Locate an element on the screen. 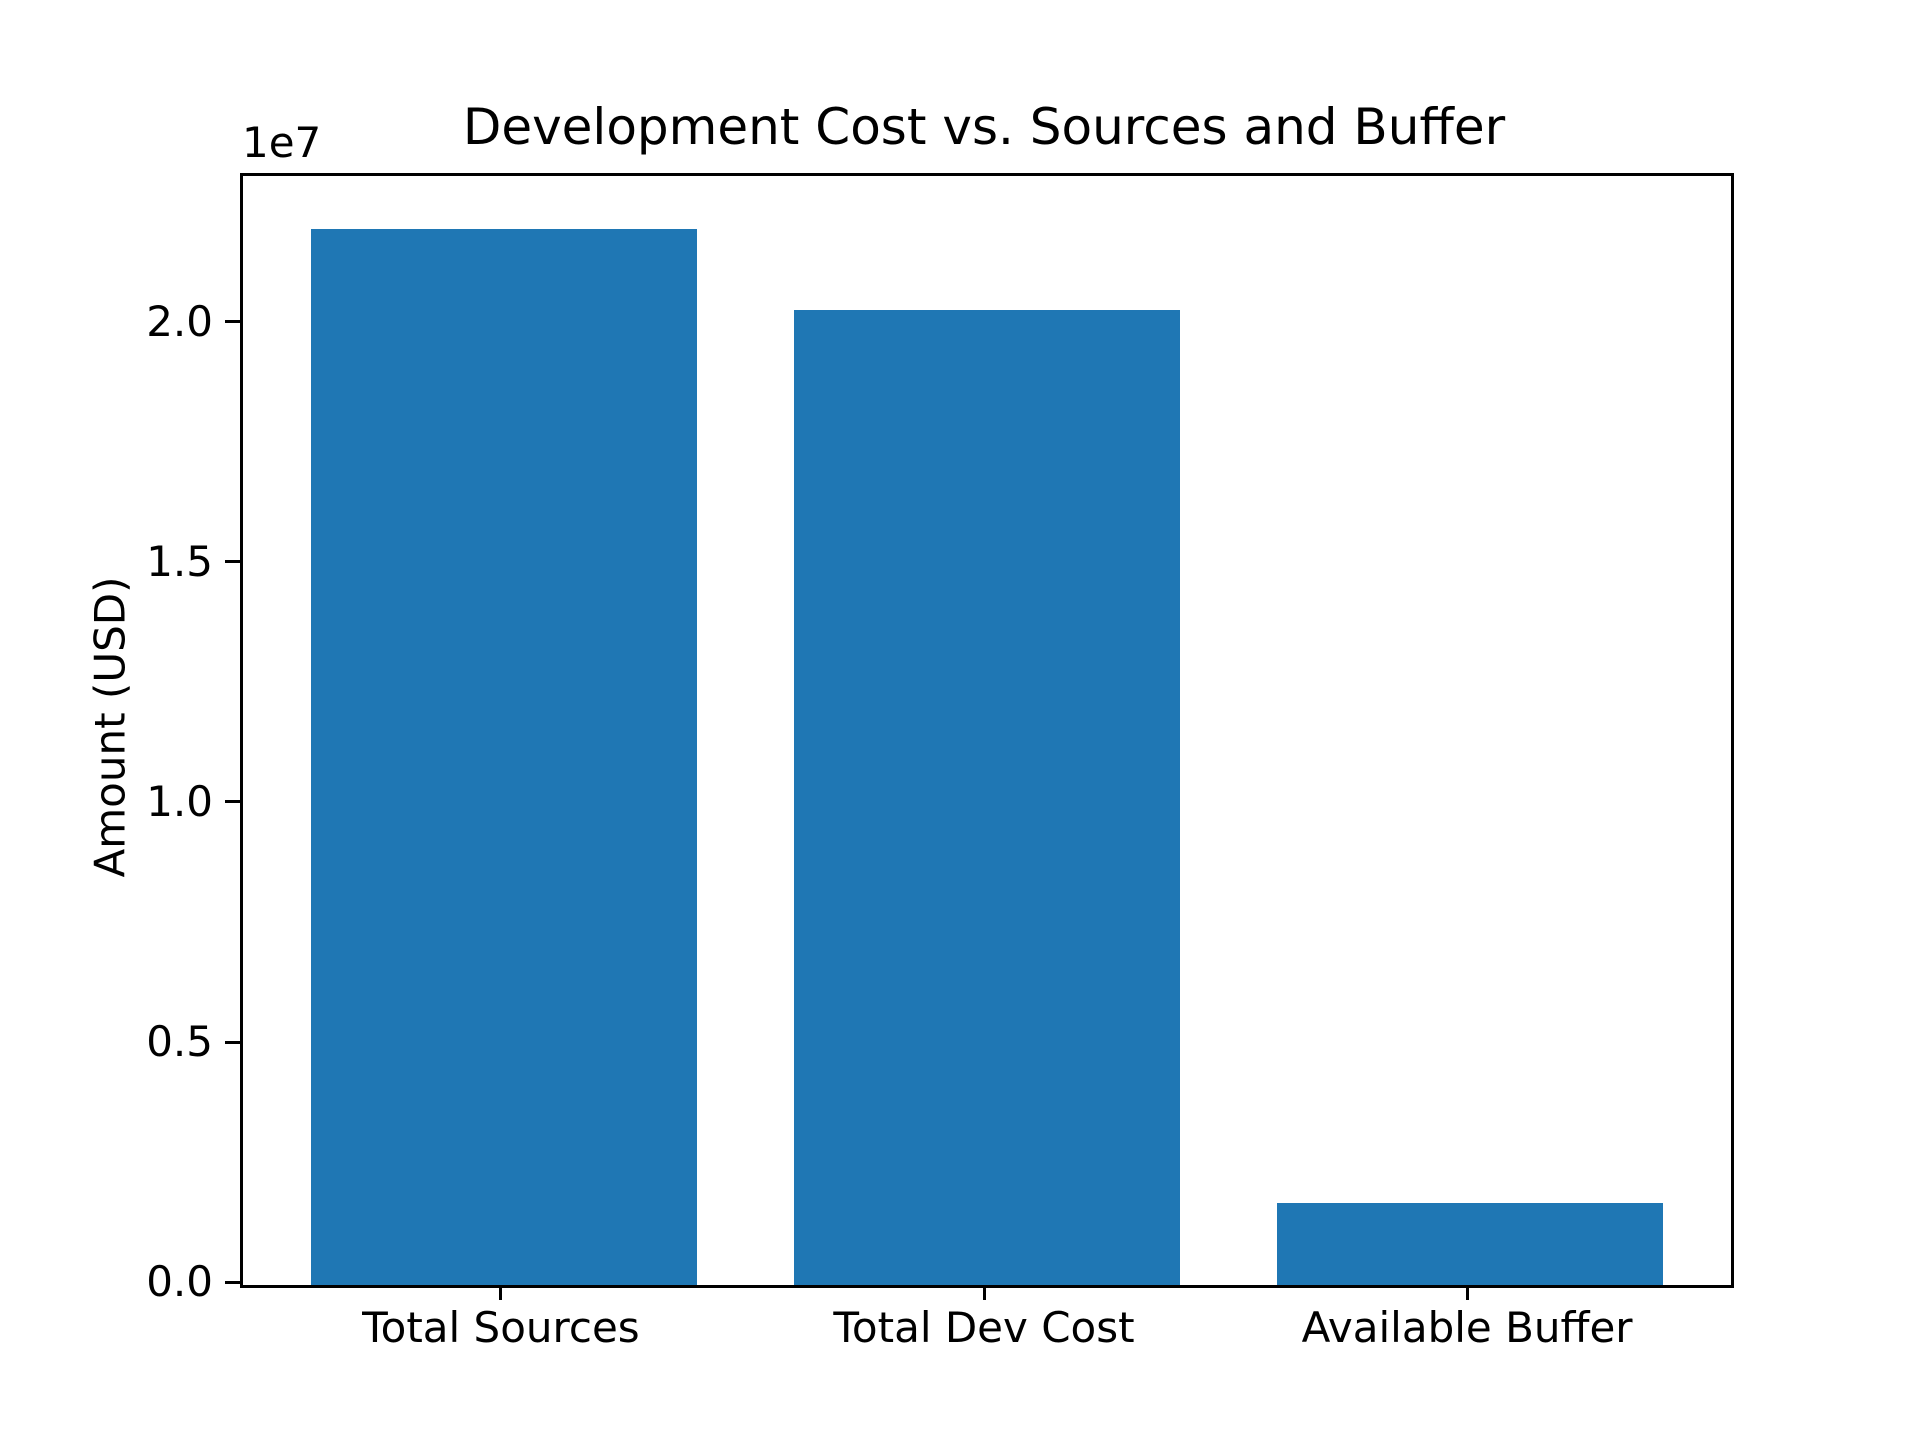  y-axis-offset-label: 1e7 is located at coordinates (282, 142).